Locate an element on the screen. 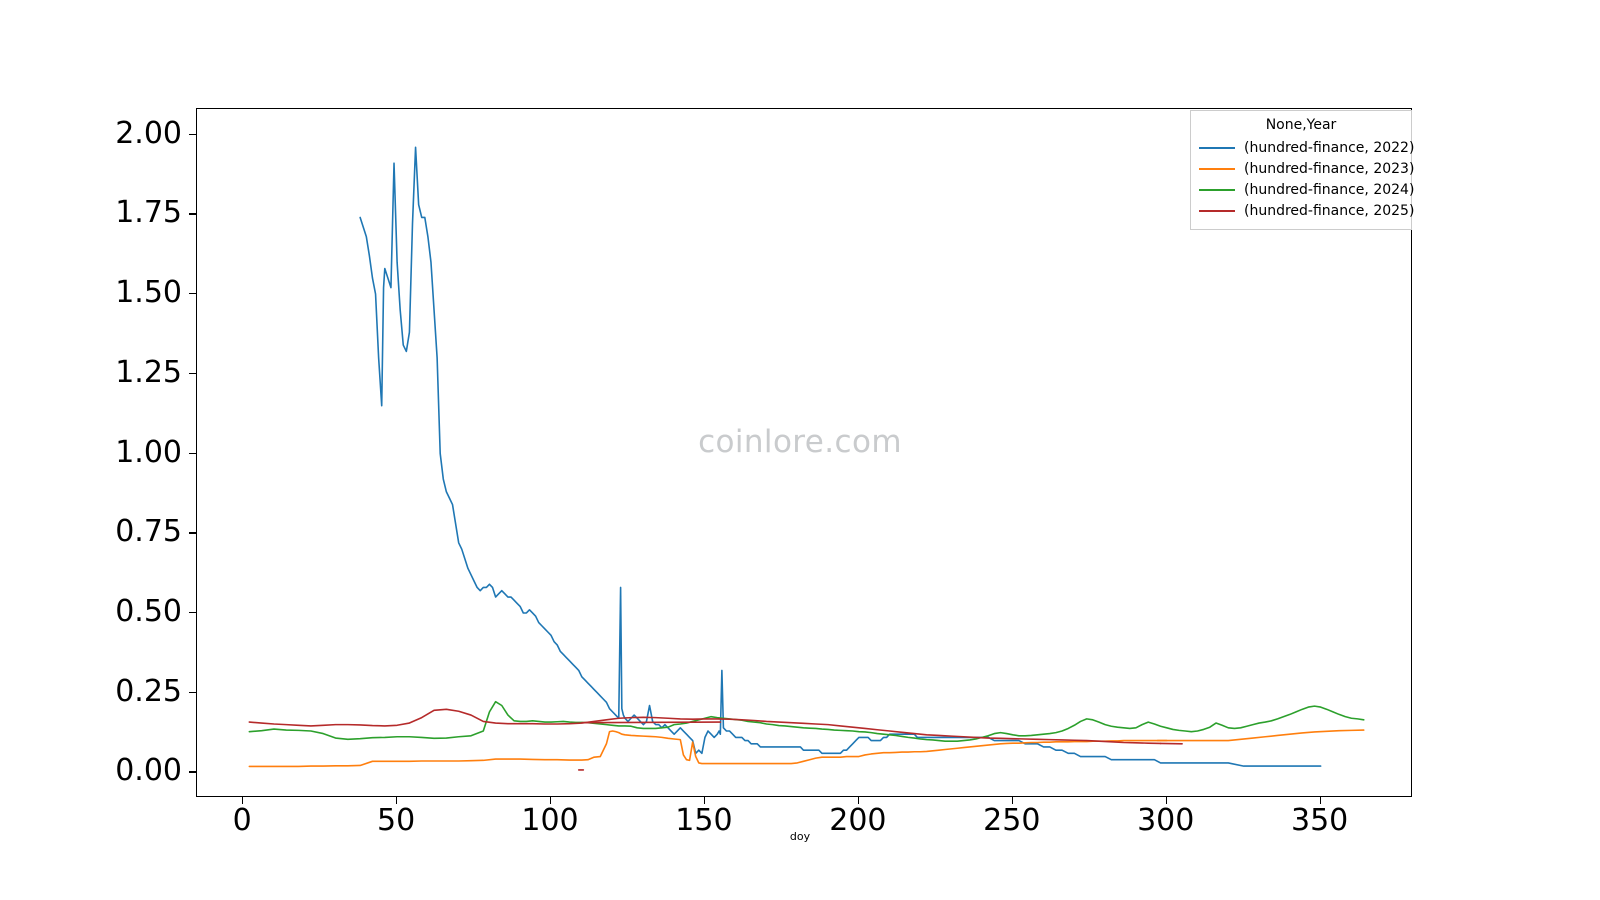  legend-entry: (hundred-finance, 2022) is located at coordinates (1306, 148).